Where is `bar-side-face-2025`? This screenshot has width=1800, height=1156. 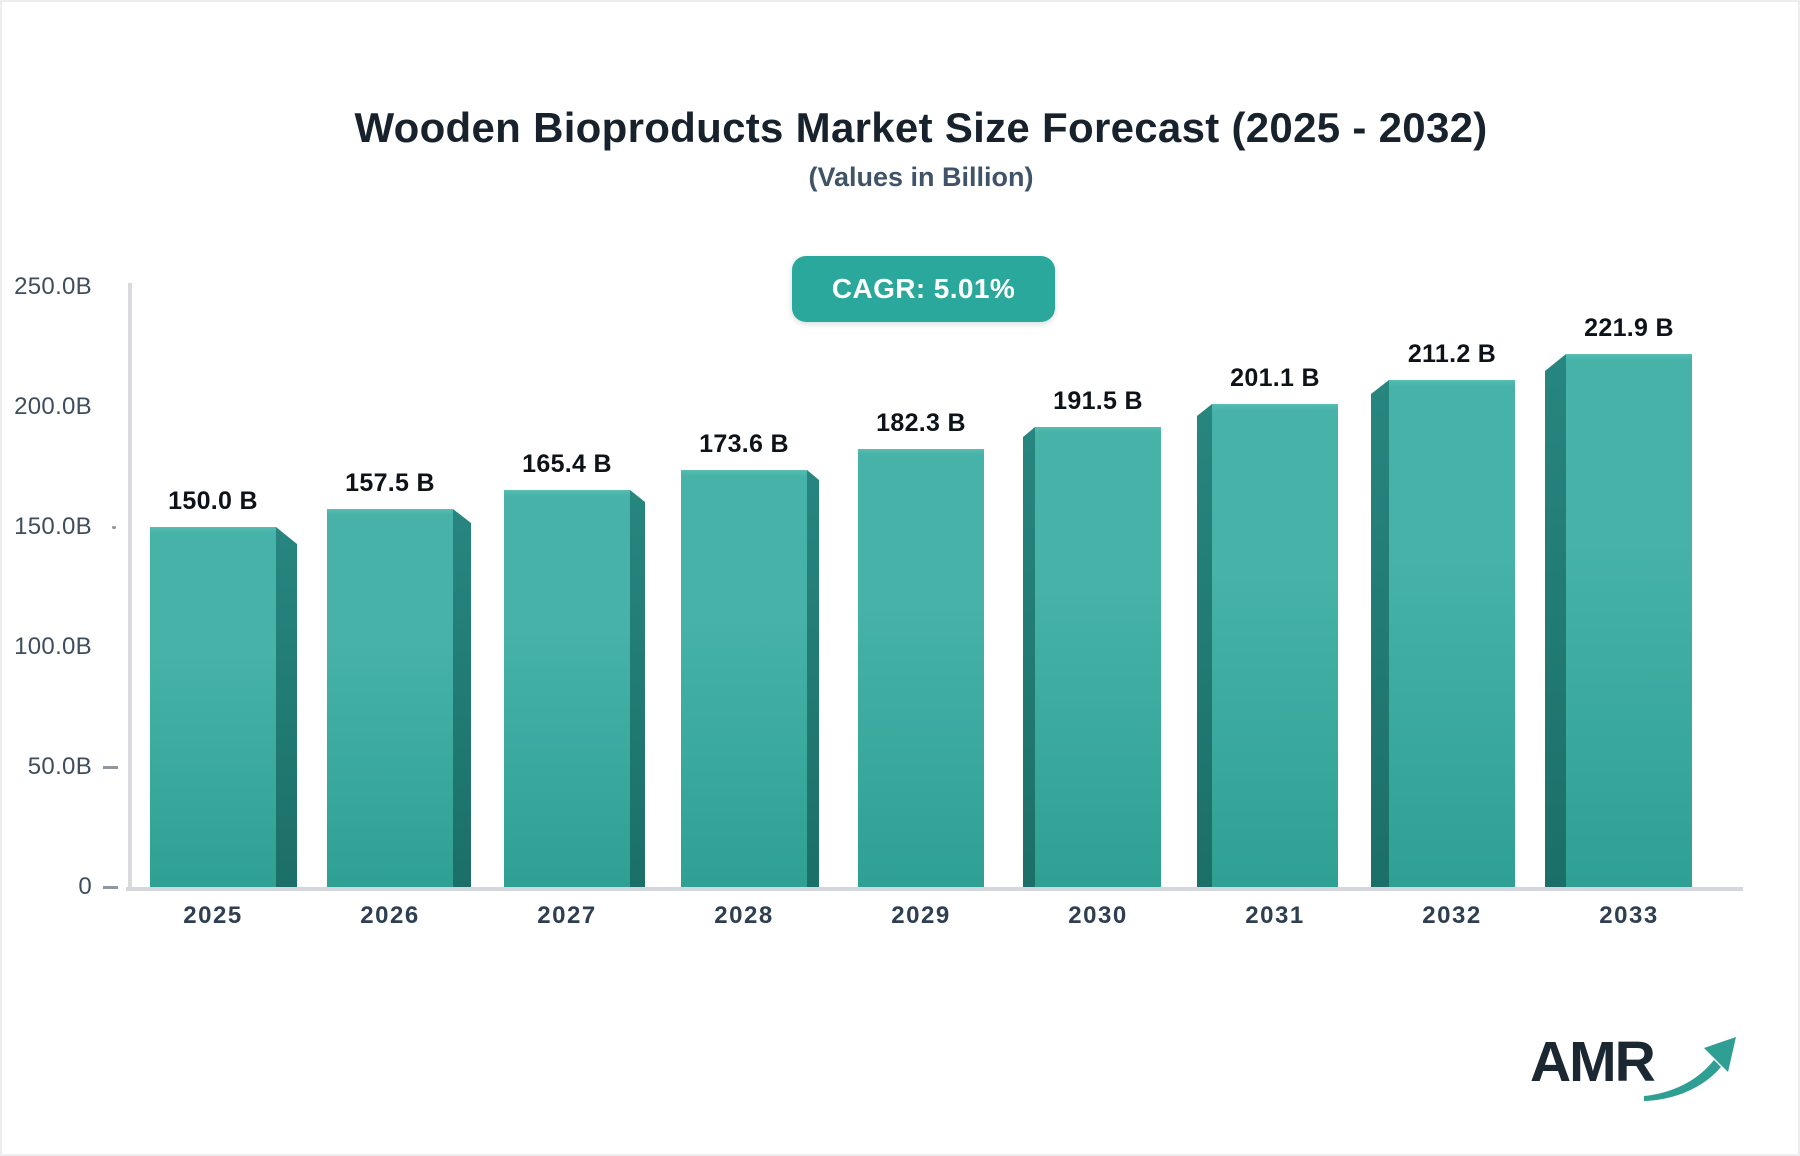
bar-side-face-2025 is located at coordinates (286, 707).